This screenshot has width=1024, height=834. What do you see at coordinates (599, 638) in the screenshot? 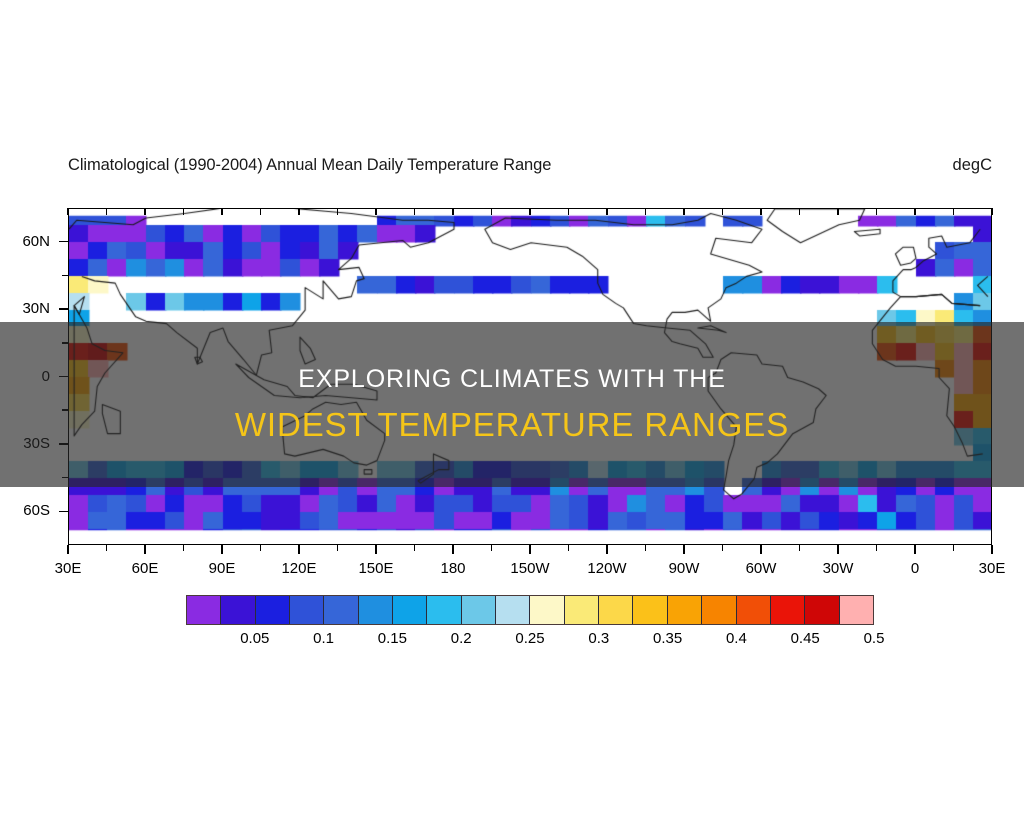
I see `colorbar-tick-label: 0.3` at bounding box center [599, 638].